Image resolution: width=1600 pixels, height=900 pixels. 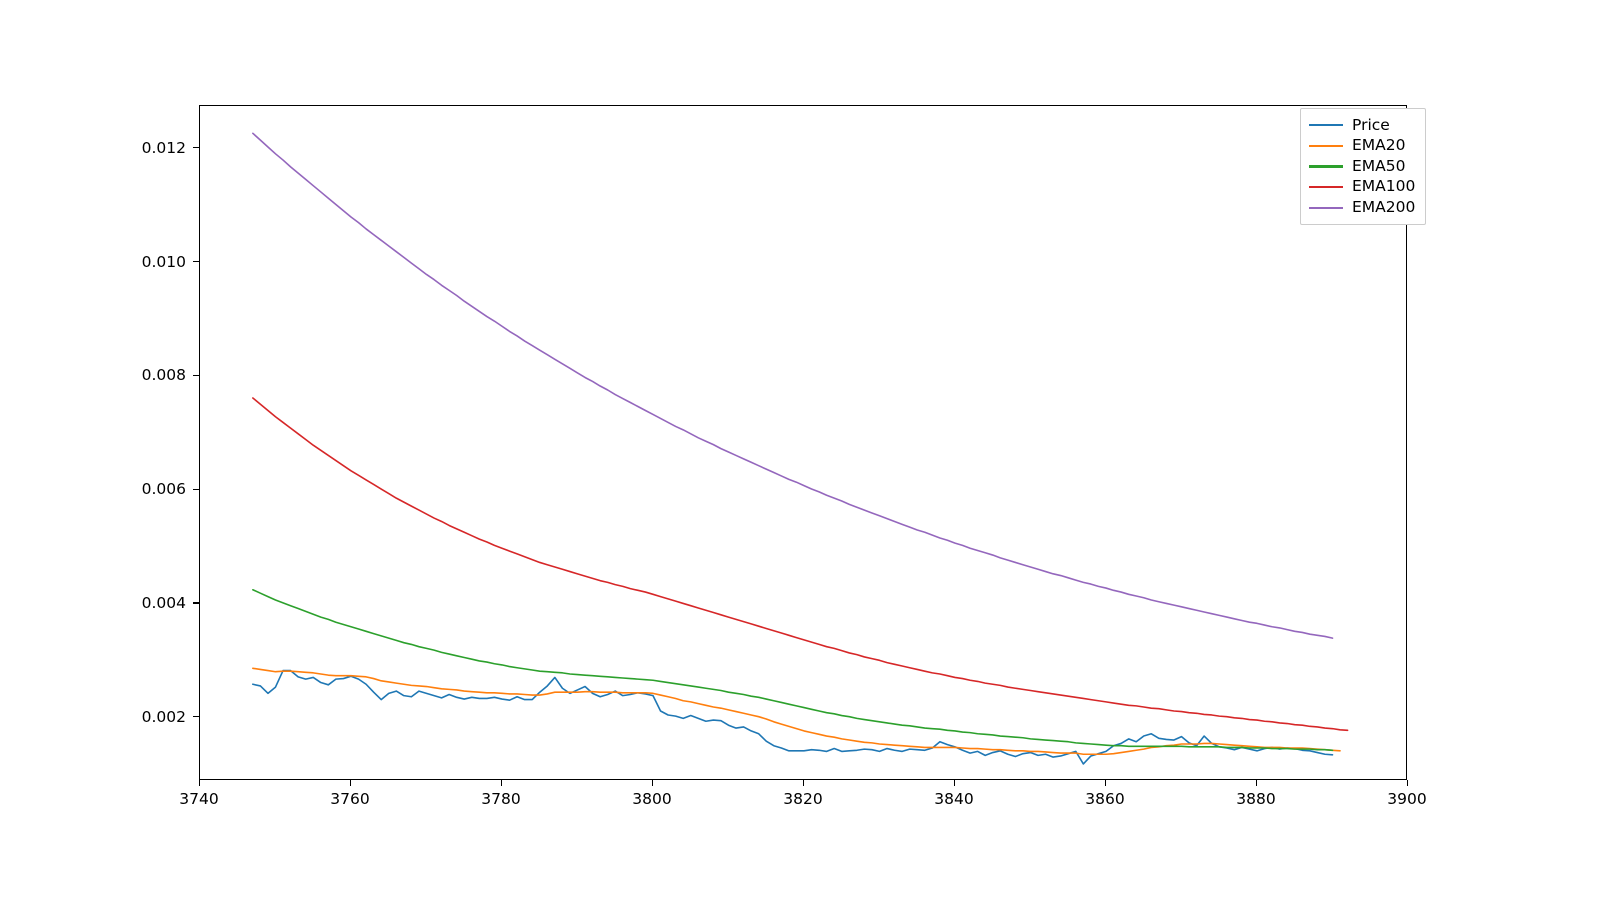 I want to click on legend-swatch-ema100, so click(x=1326, y=187).